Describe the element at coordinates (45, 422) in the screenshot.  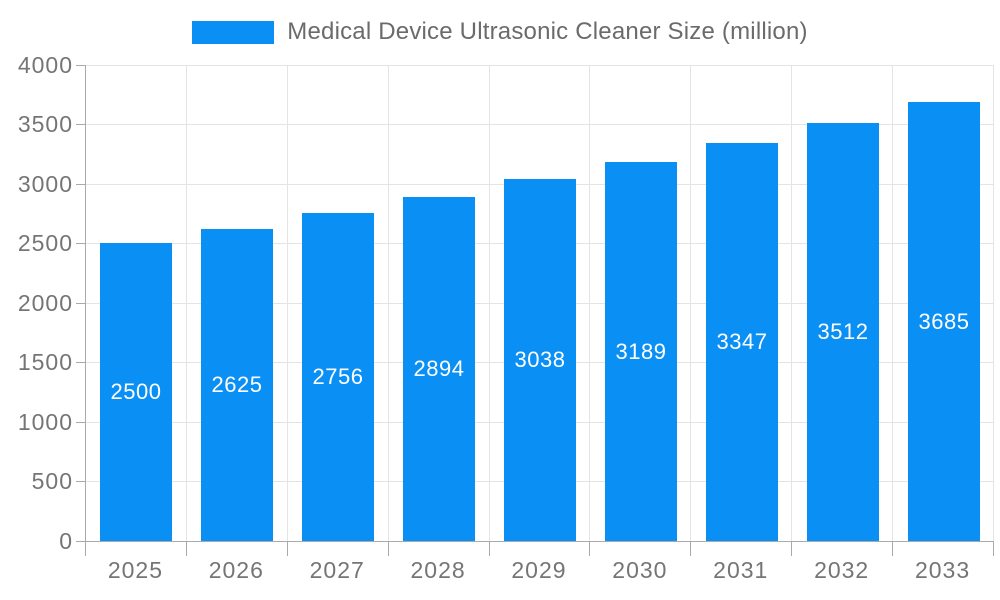
I see `y-axis-label: 1000` at that location.